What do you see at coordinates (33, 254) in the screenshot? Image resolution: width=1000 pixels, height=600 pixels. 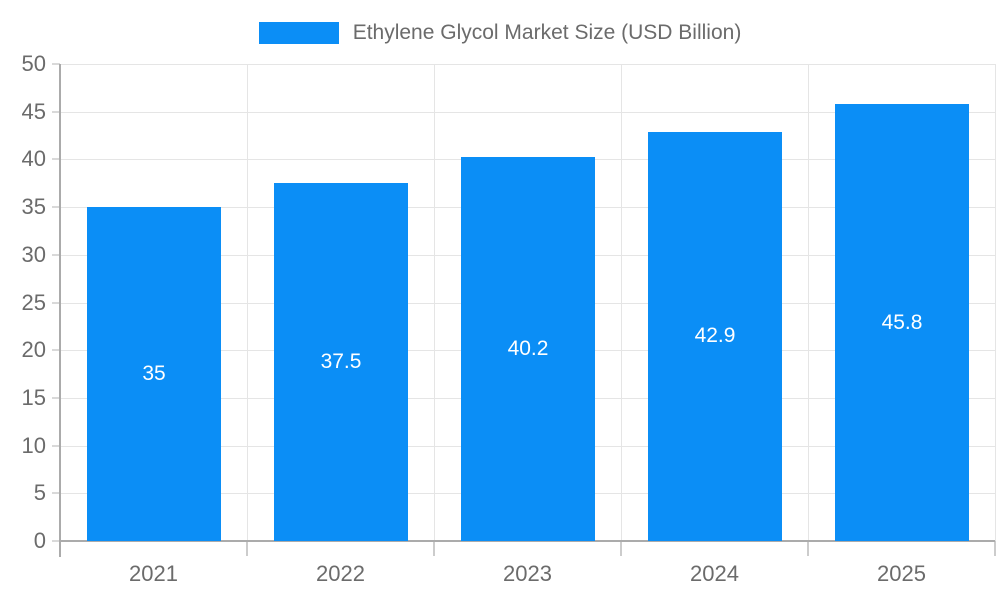 I see `y-axis-tick-label-30: 30` at bounding box center [33, 254].